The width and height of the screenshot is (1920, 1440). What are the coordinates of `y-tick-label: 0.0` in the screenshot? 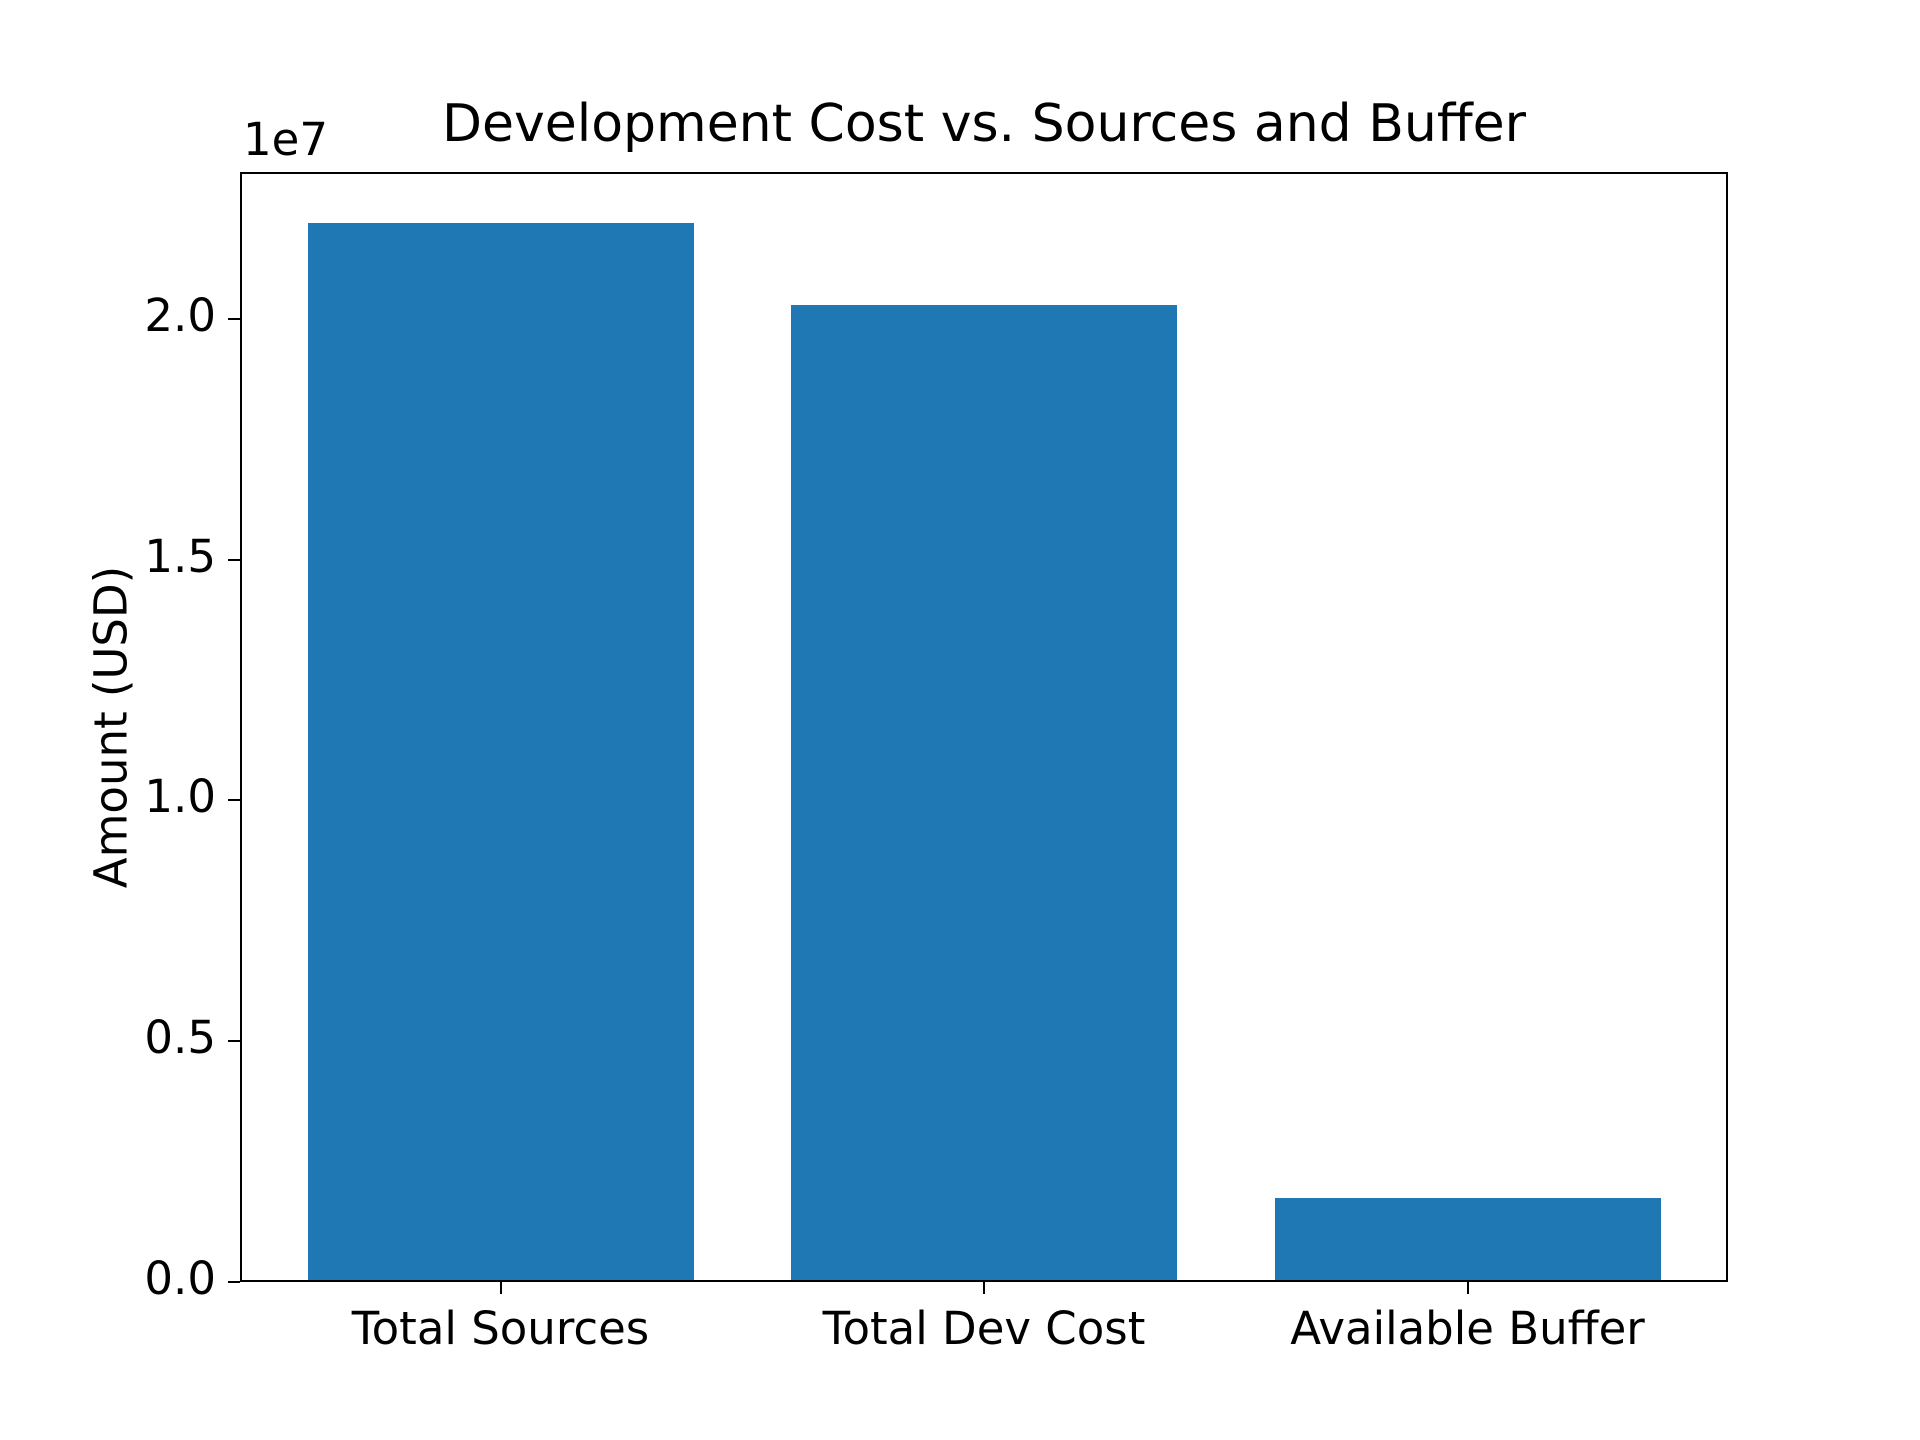 It's located at (180, 1278).